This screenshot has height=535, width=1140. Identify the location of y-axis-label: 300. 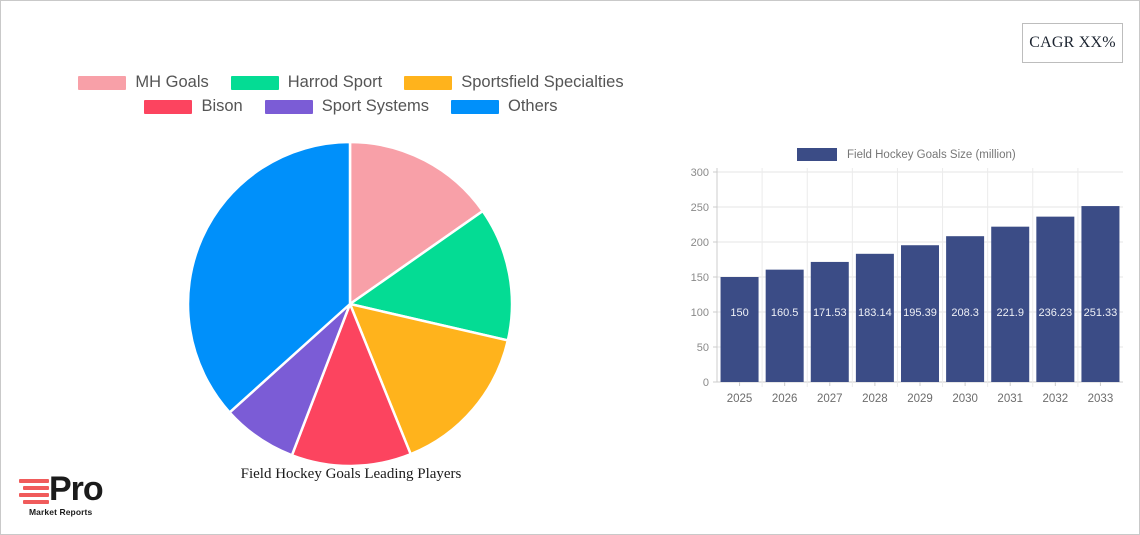
(700, 173).